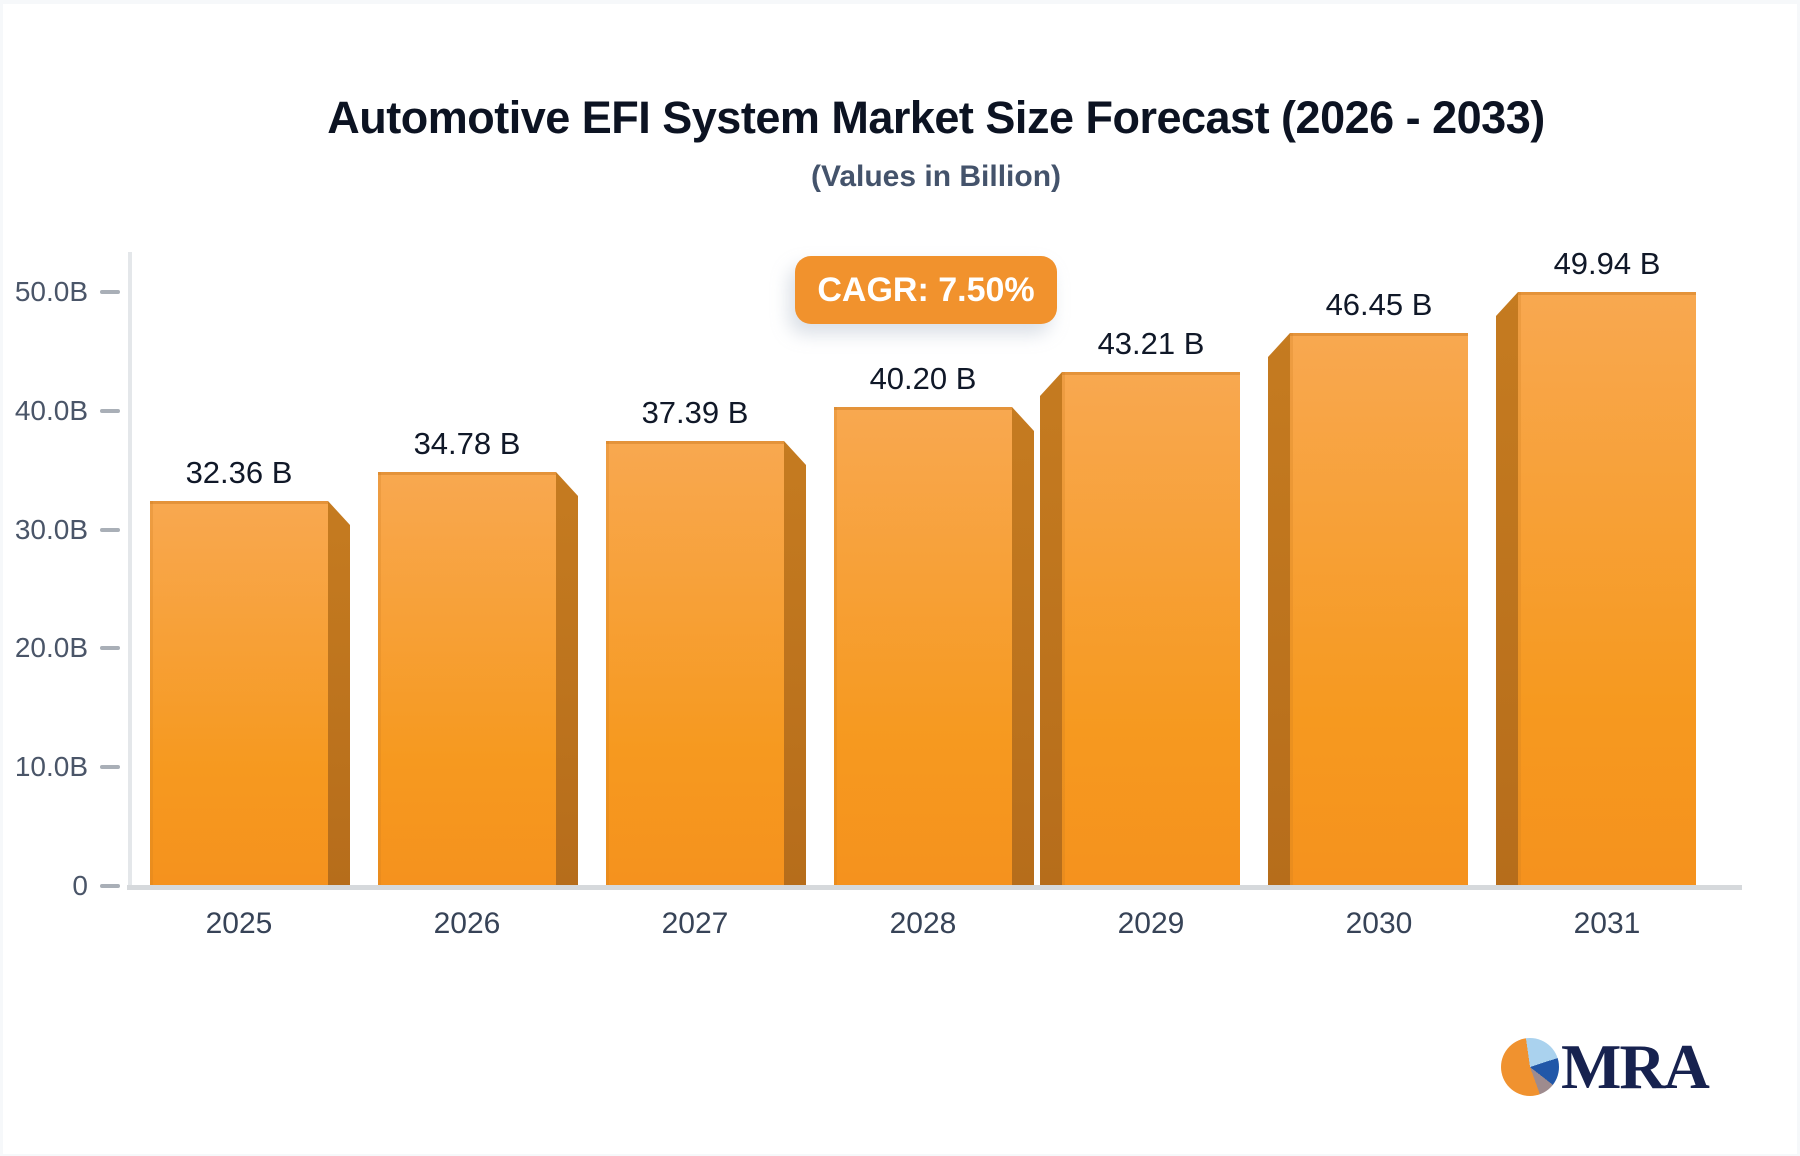 This screenshot has height=1156, width=1800. What do you see at coordinates (239, 923) in the screenshot?
I see `x-tick-label-2025: 2025` at bounding box center [239, 923].